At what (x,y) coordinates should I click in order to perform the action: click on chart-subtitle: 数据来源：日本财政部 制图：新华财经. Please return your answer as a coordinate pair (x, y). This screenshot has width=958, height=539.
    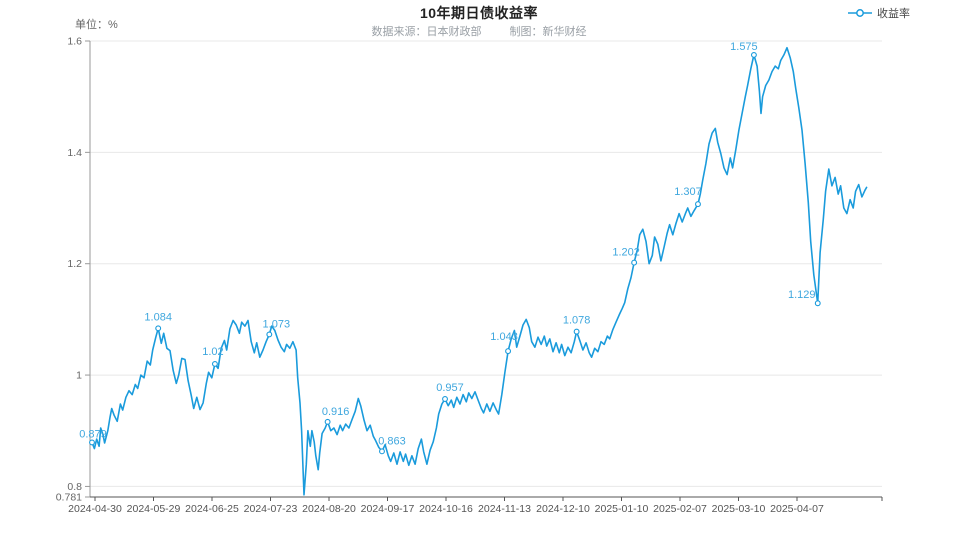
    Looking at the image, I should click on (479, 31).